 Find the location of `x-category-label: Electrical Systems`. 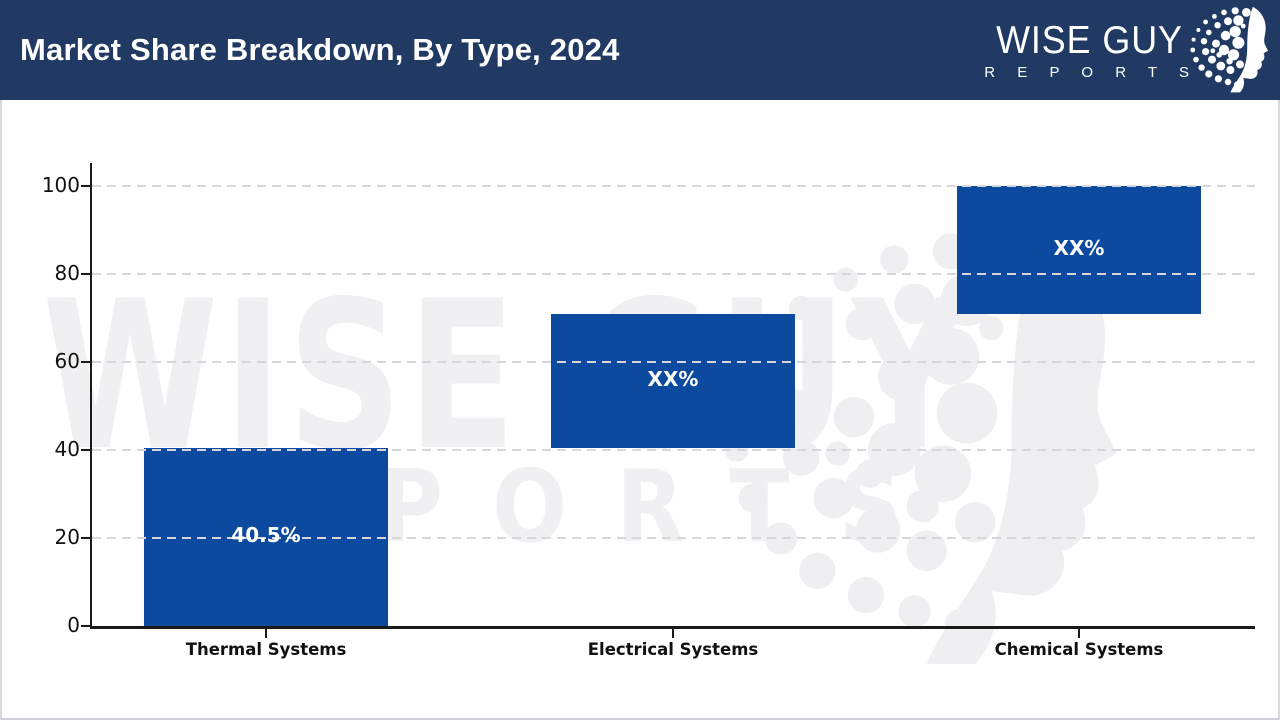

x-category-label: Electrical Systems is located at coordinates (673, 649).